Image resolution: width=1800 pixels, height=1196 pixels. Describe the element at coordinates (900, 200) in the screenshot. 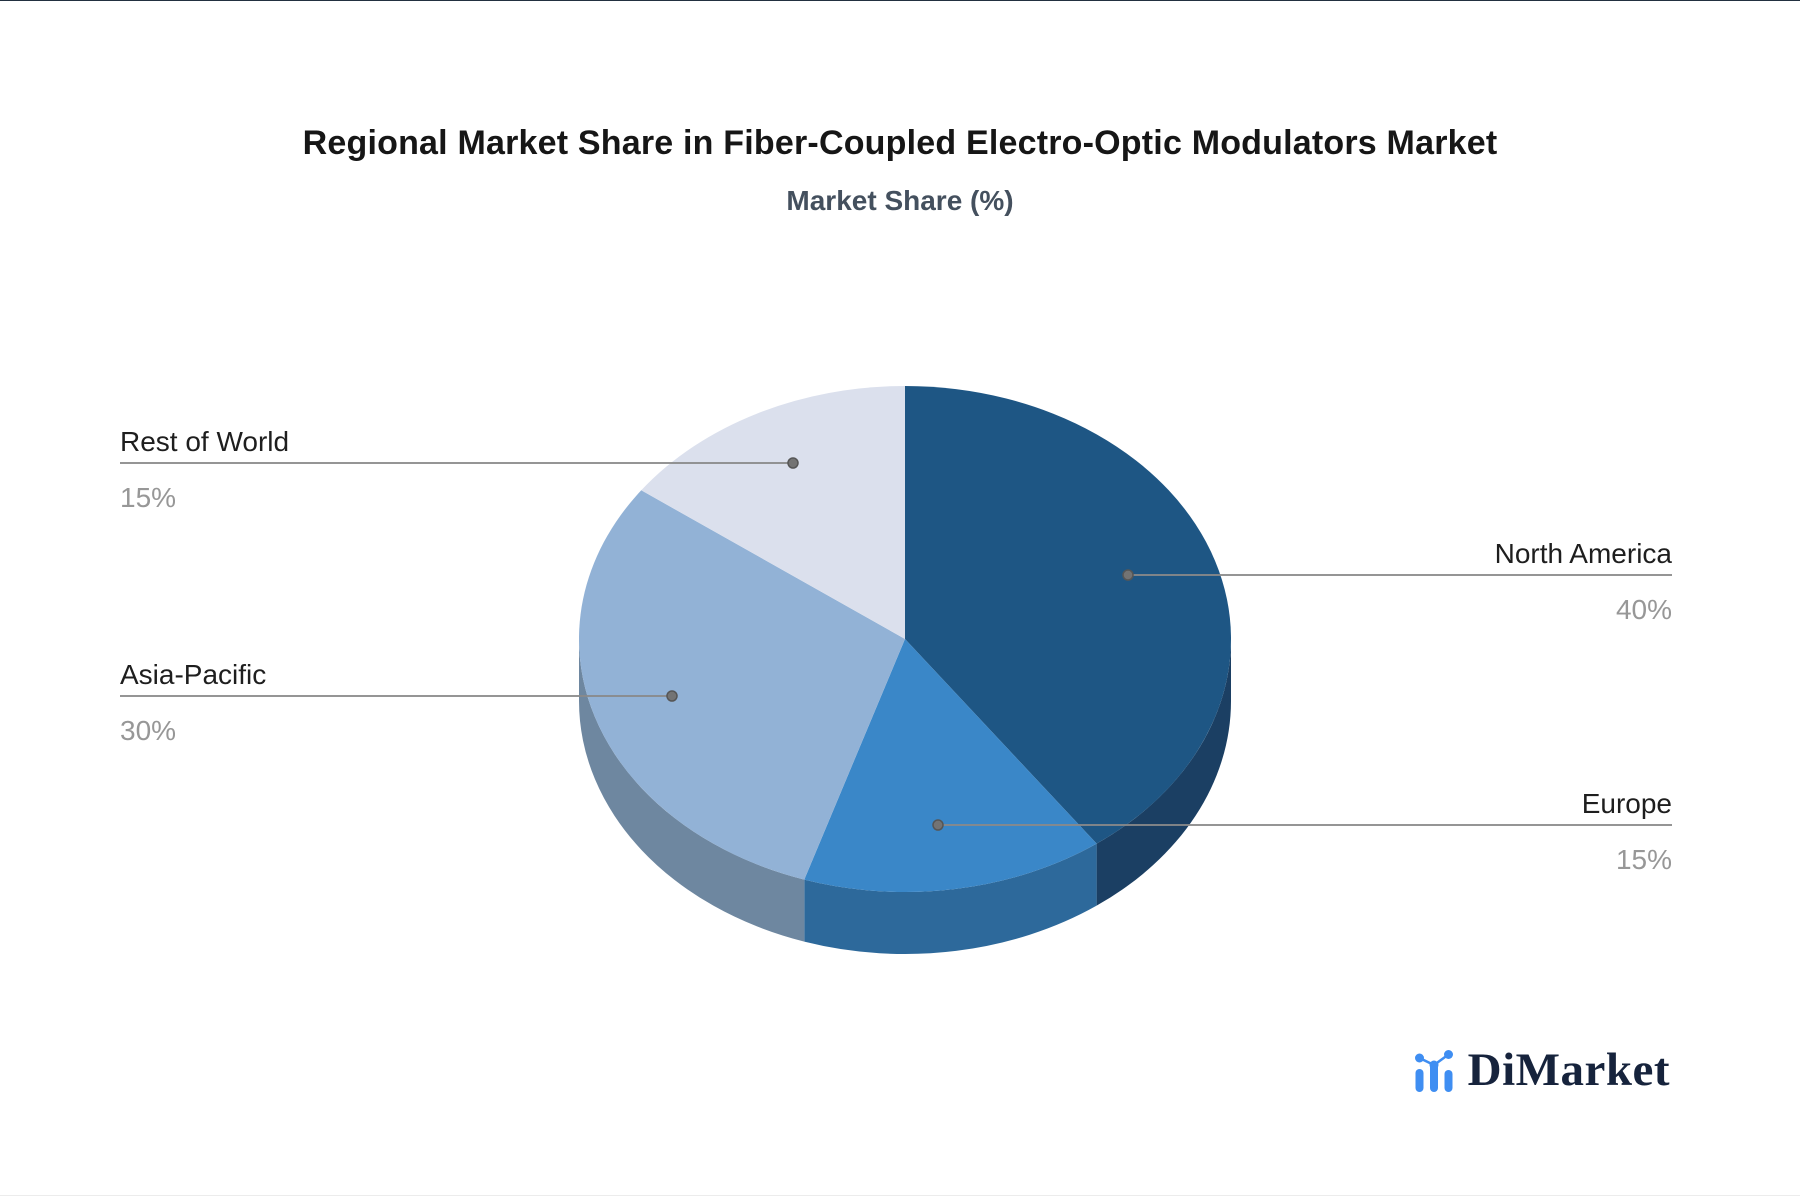

I see `chart-subtitle: Market Share (%)` at that location.